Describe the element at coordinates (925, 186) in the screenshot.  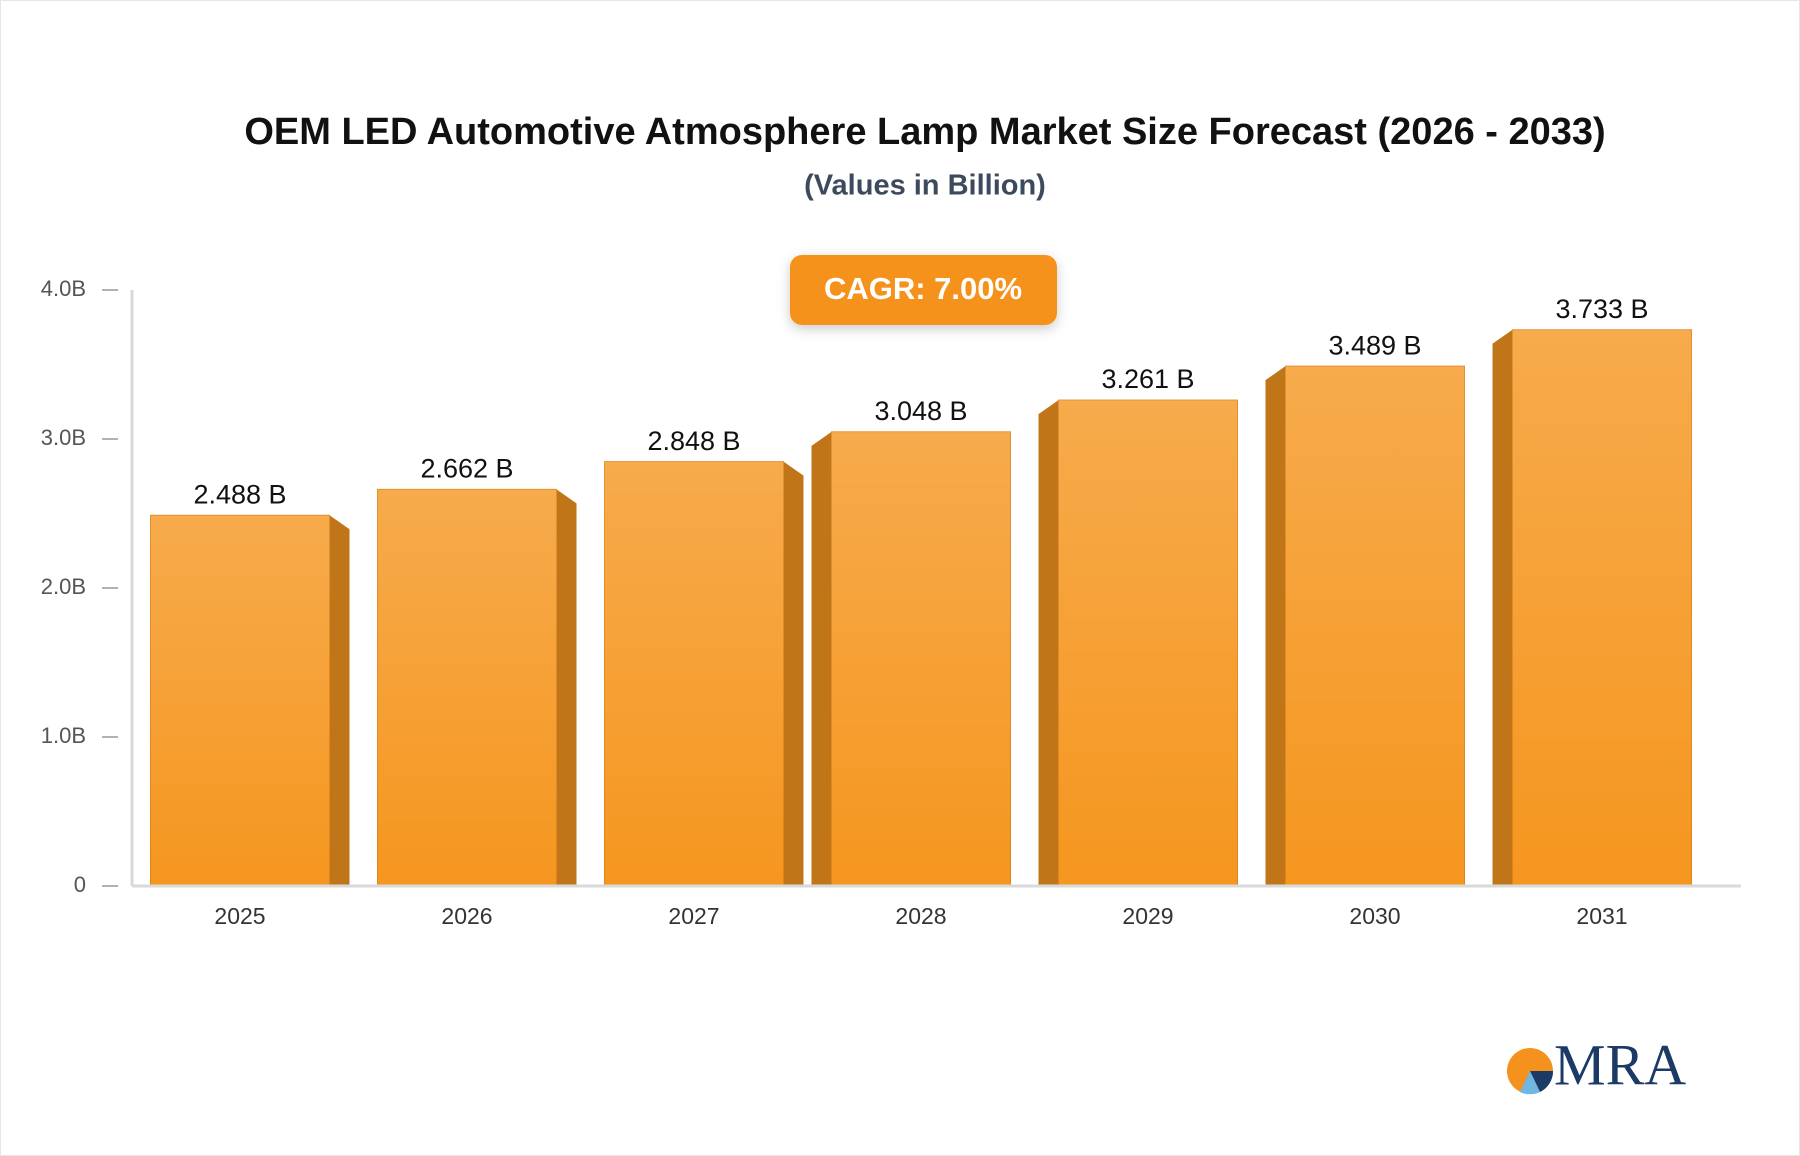
I see `chart-subtitle: (Values in Billion)` at that location.